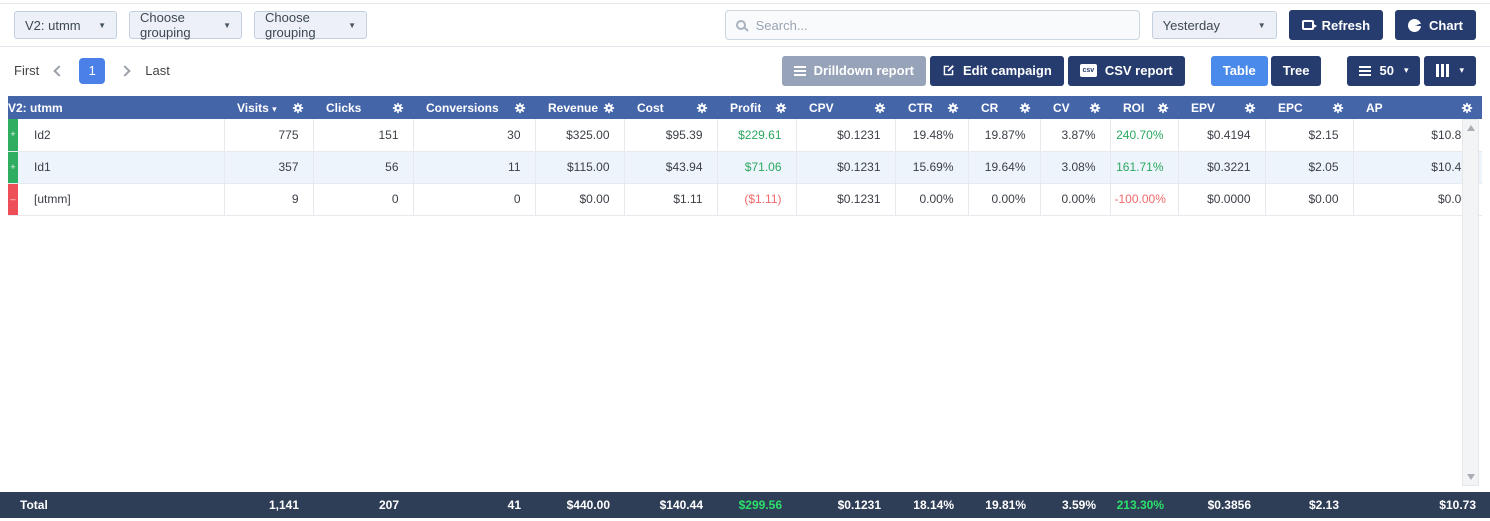  Describe the element at coordinates (125, 70) in the screenshot. I see `chevron-right-icon` at that location.